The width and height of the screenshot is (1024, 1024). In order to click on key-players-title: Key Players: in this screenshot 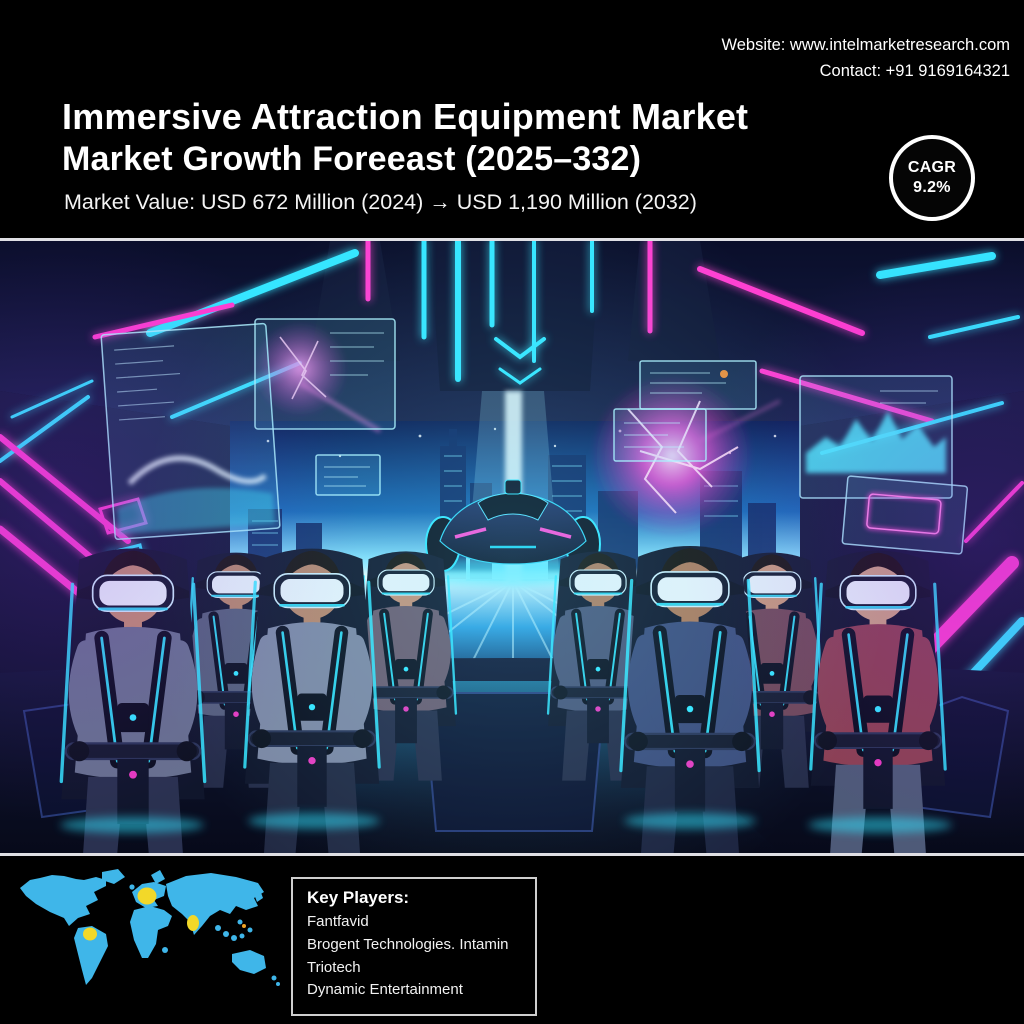, I will do `click(358, 897)`.